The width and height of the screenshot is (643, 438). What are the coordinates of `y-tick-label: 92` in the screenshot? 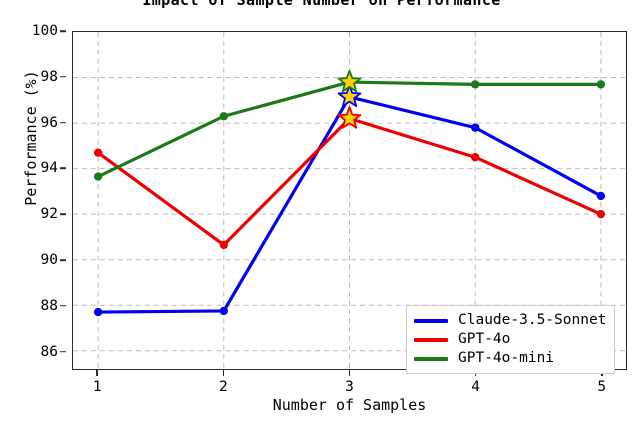 It's located at (49, 214).